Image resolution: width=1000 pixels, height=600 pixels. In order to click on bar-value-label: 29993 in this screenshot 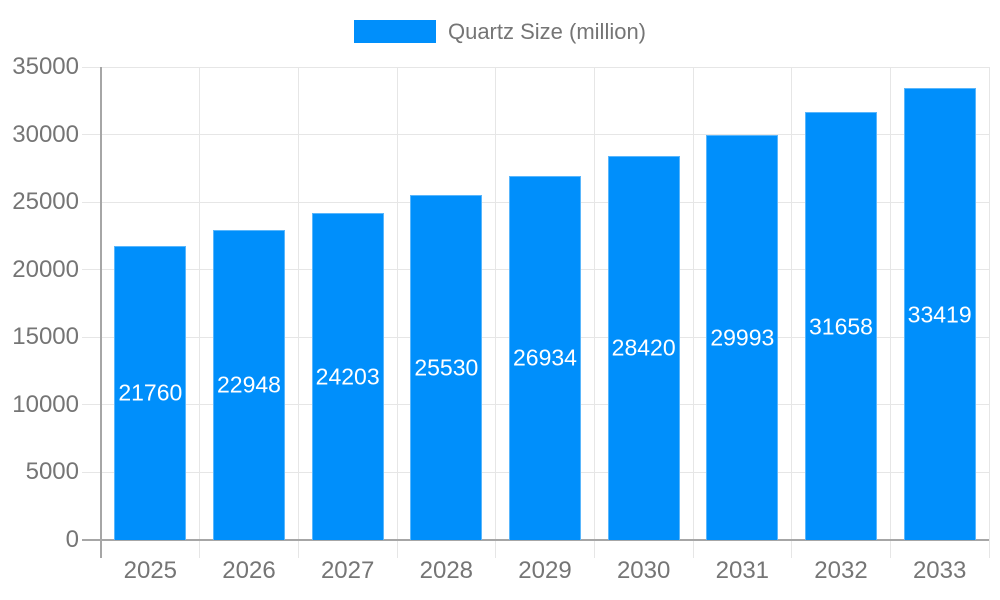, I will do `click(742, 337)`.